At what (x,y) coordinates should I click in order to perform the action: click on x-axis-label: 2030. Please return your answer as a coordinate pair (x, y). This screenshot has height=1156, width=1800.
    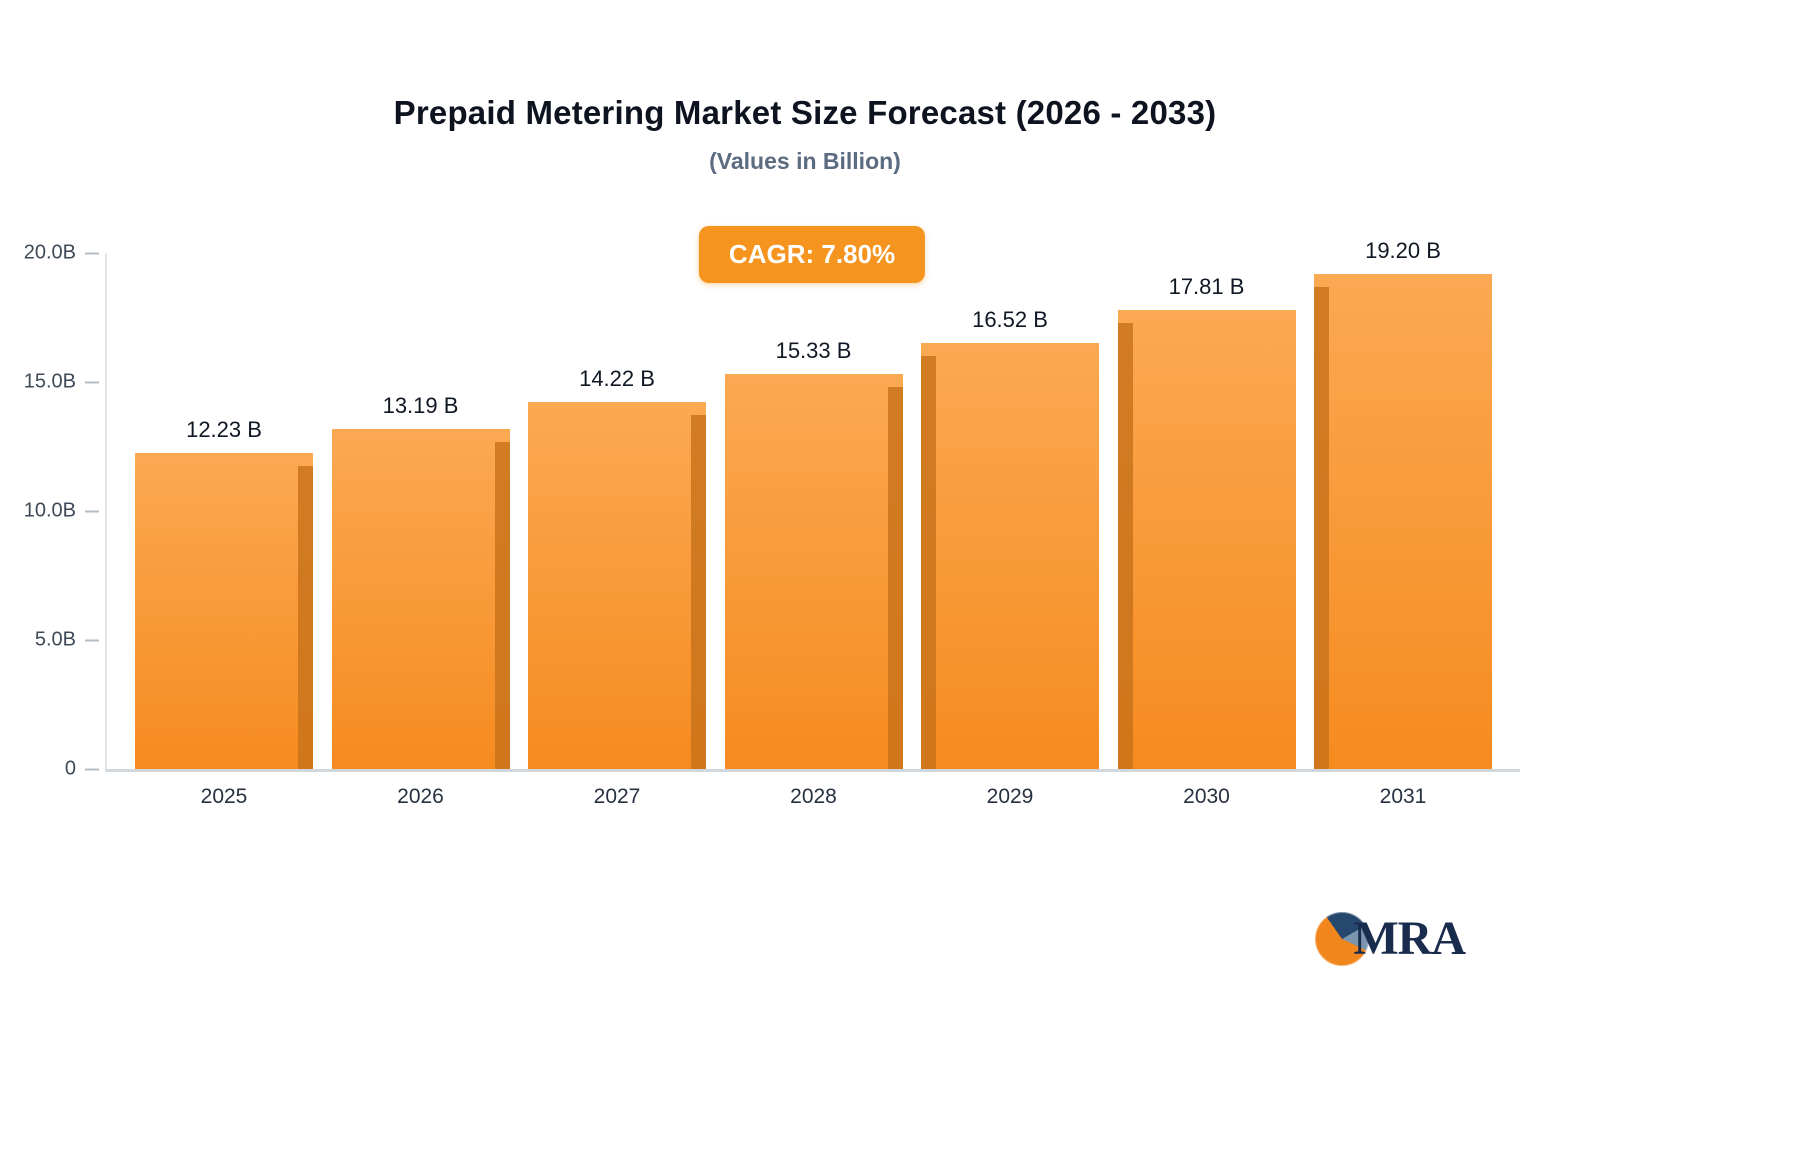
    Looking at the image, I should click on (1206, 796).